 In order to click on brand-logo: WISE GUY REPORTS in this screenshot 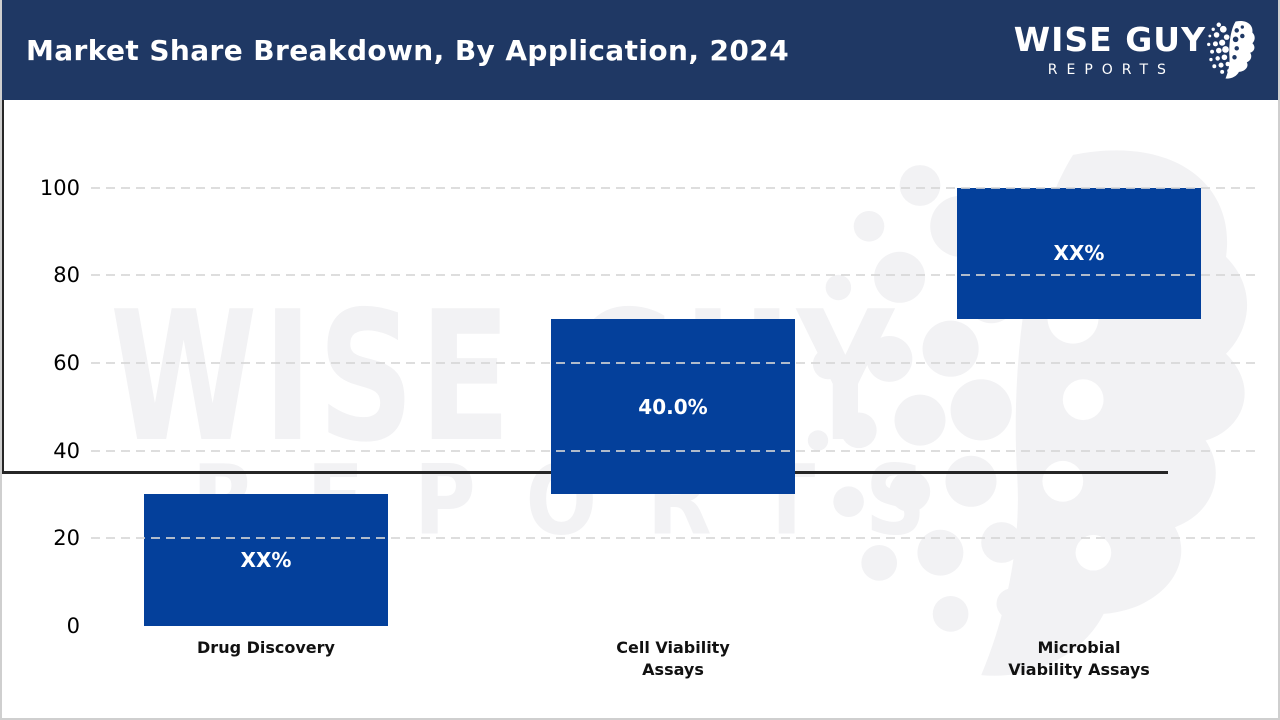, I will do `click(1136, 50)`.